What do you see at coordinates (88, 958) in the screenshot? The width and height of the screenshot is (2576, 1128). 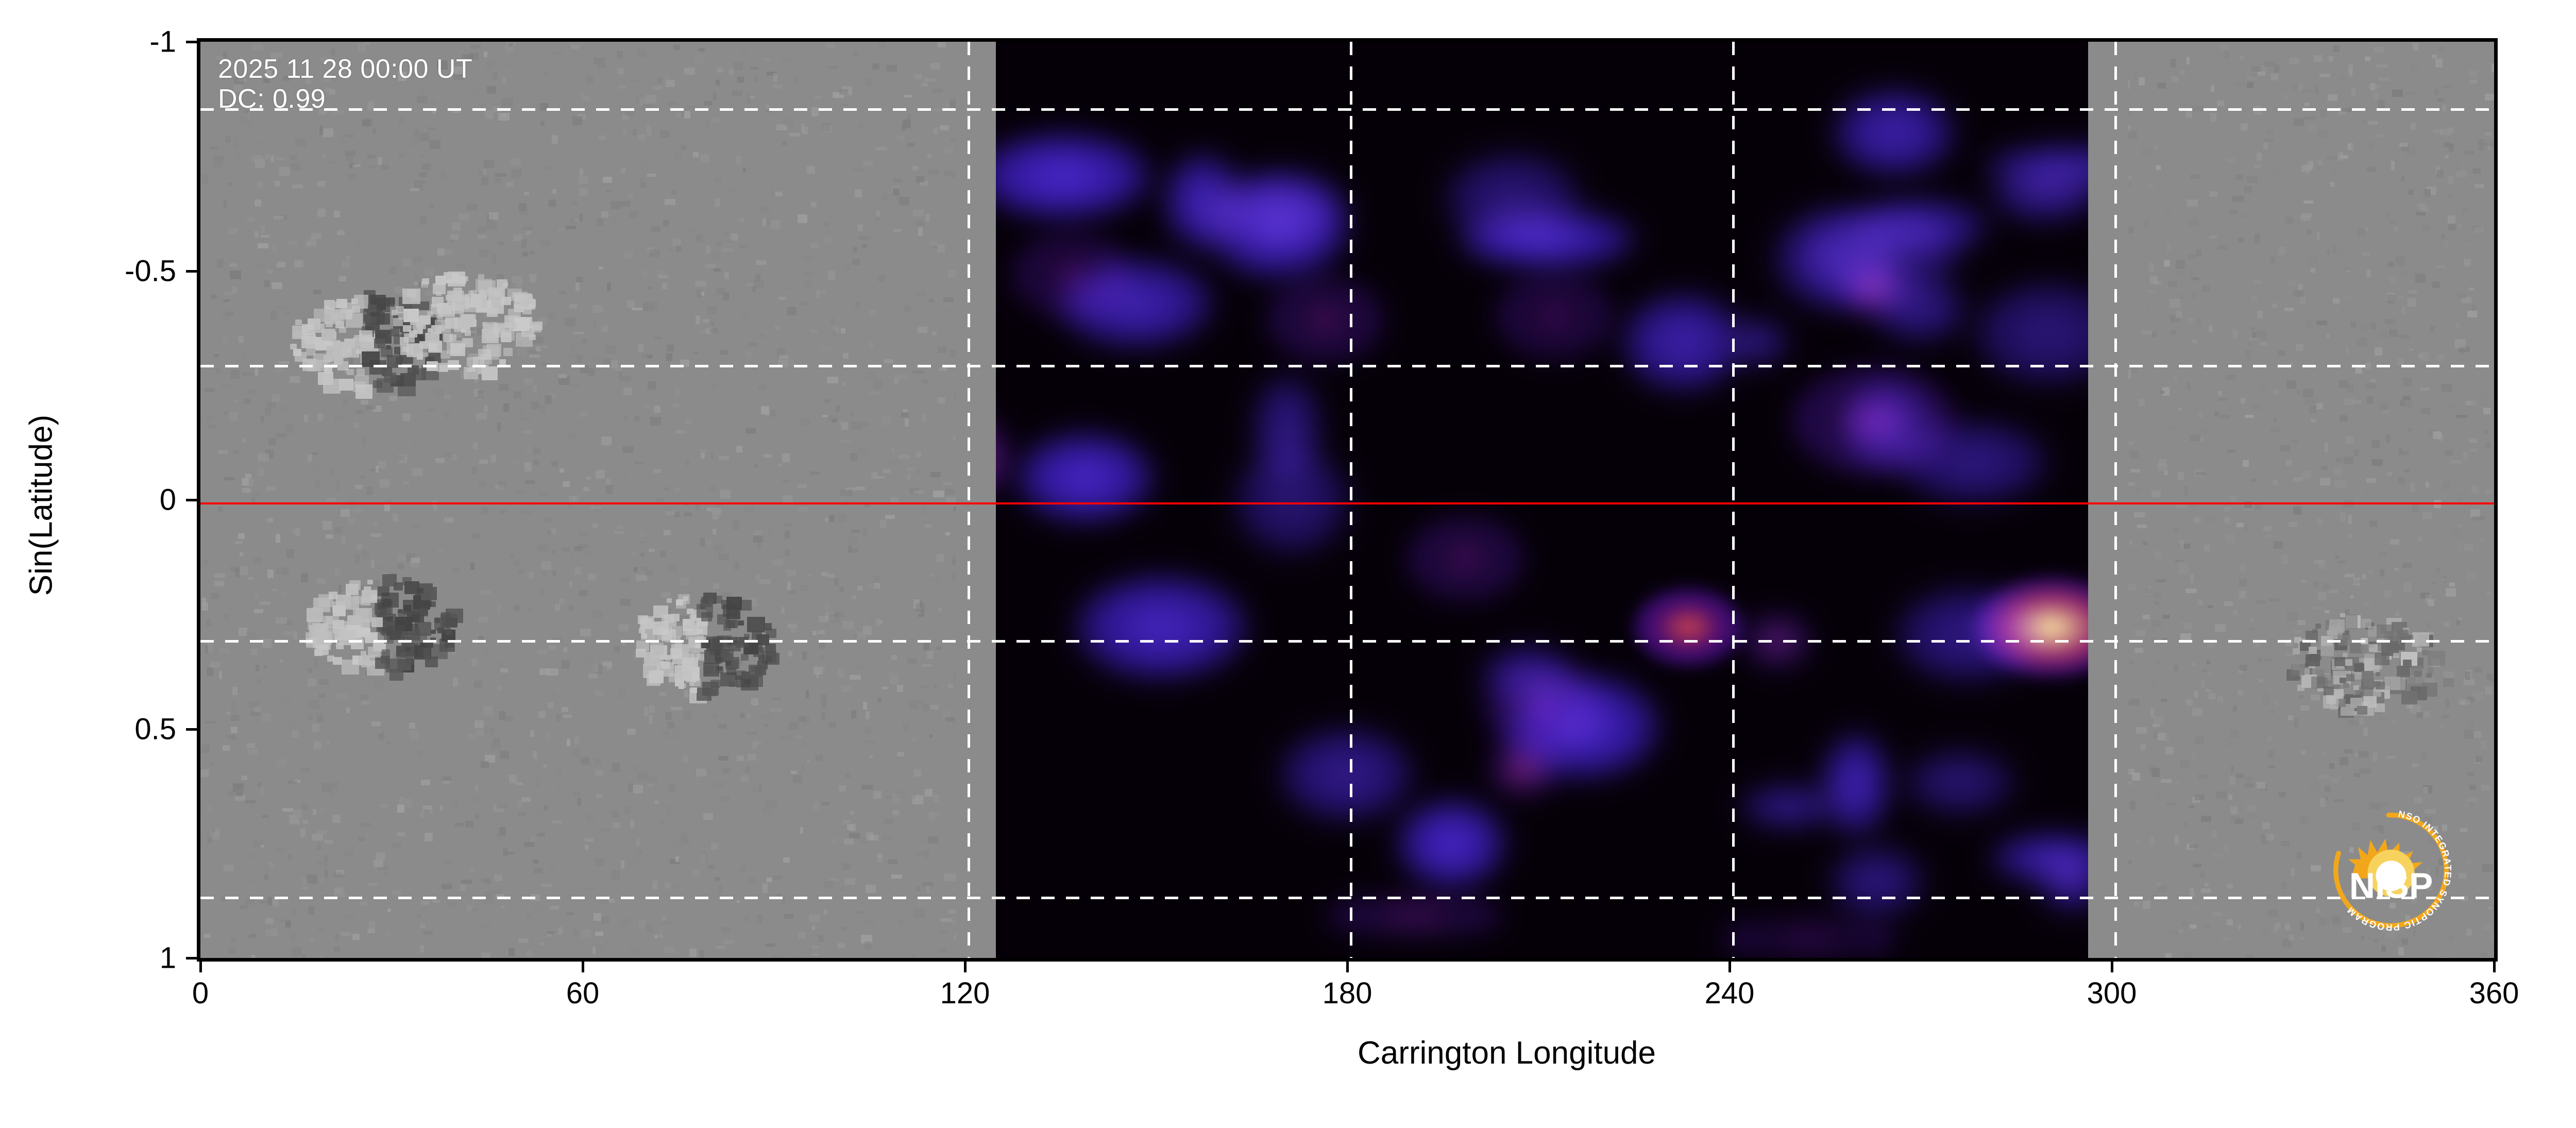 I see `y-tick-label: 1` at bounding box center [88, 958].